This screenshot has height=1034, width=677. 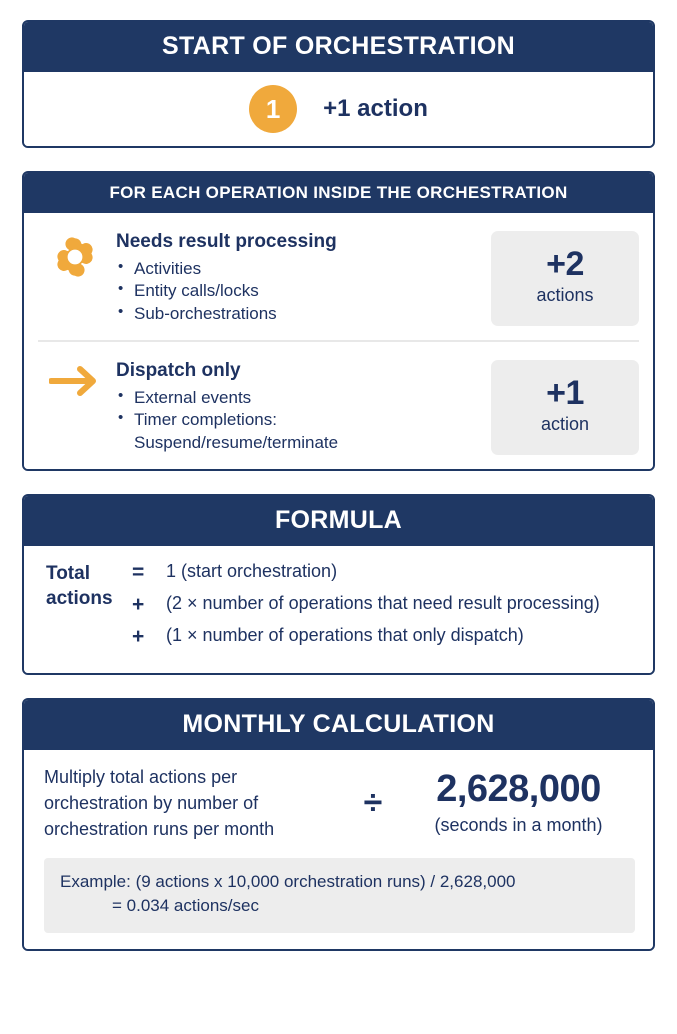 I want to click on start-action-label: +1 action, so click(x=375, y=108).